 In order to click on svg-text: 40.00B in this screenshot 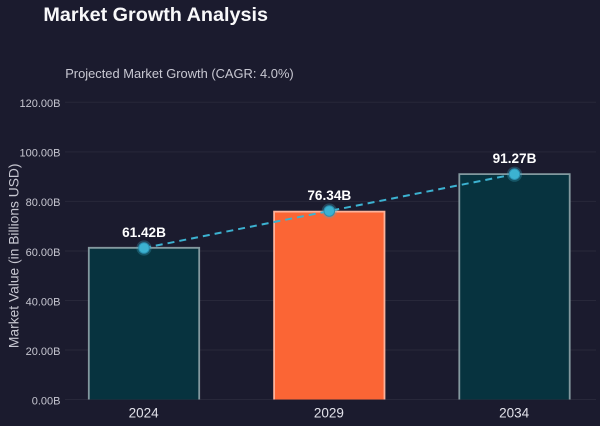, I will do `click(43, 302)`.